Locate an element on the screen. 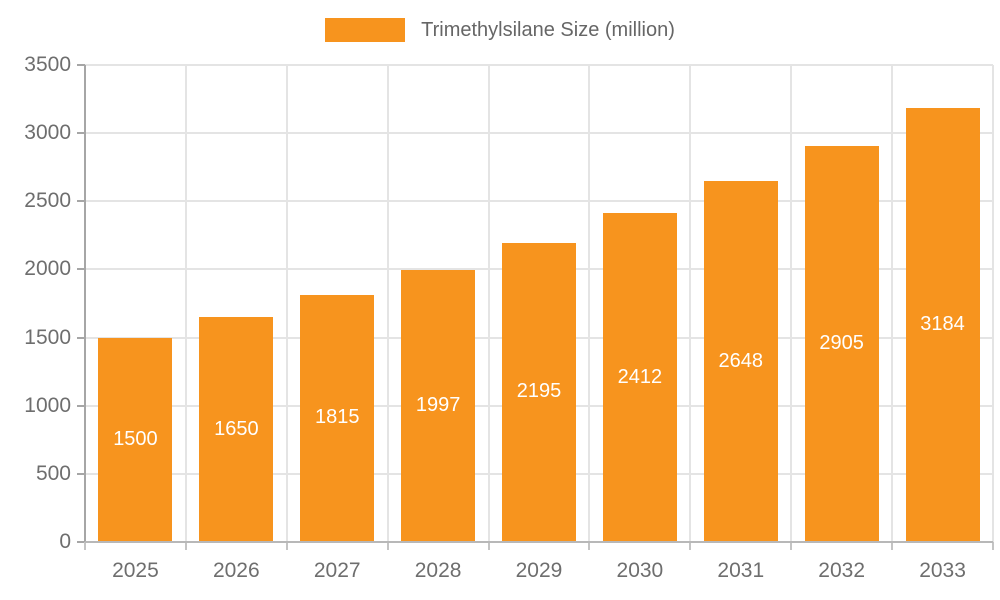  bar-value-label: 1650 is located at coordinates (236, 428).